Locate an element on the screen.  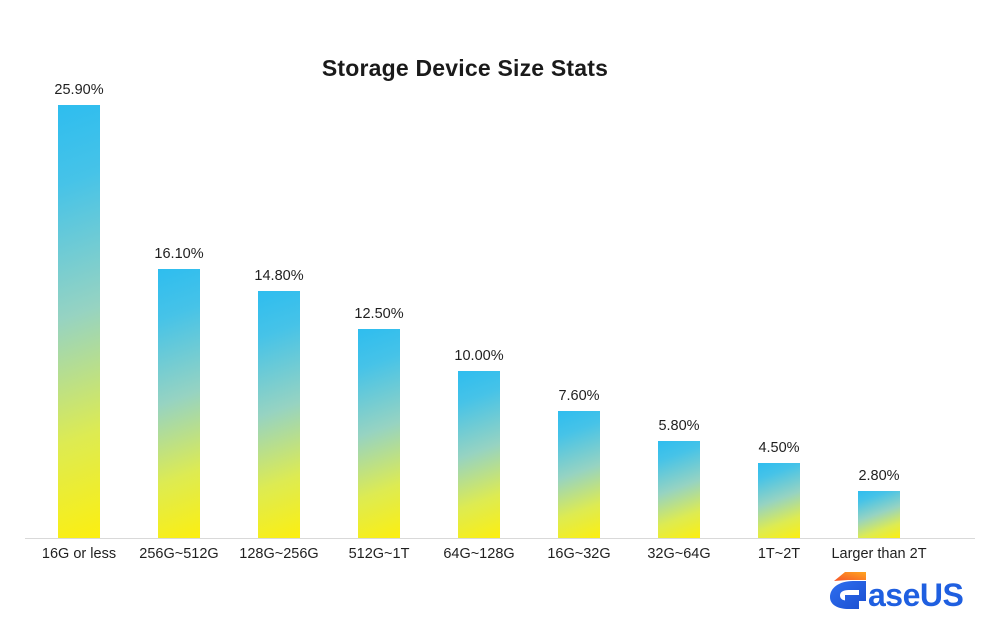
bar-value-label: 10.00% is located at coordinates (479, 356).